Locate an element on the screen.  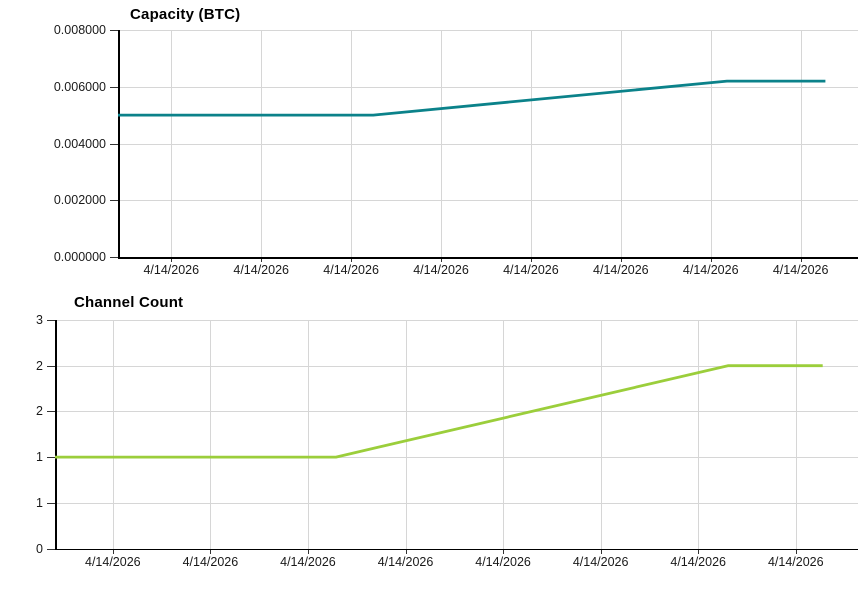
capacity-plot-area is located at coordinates (472, 98).